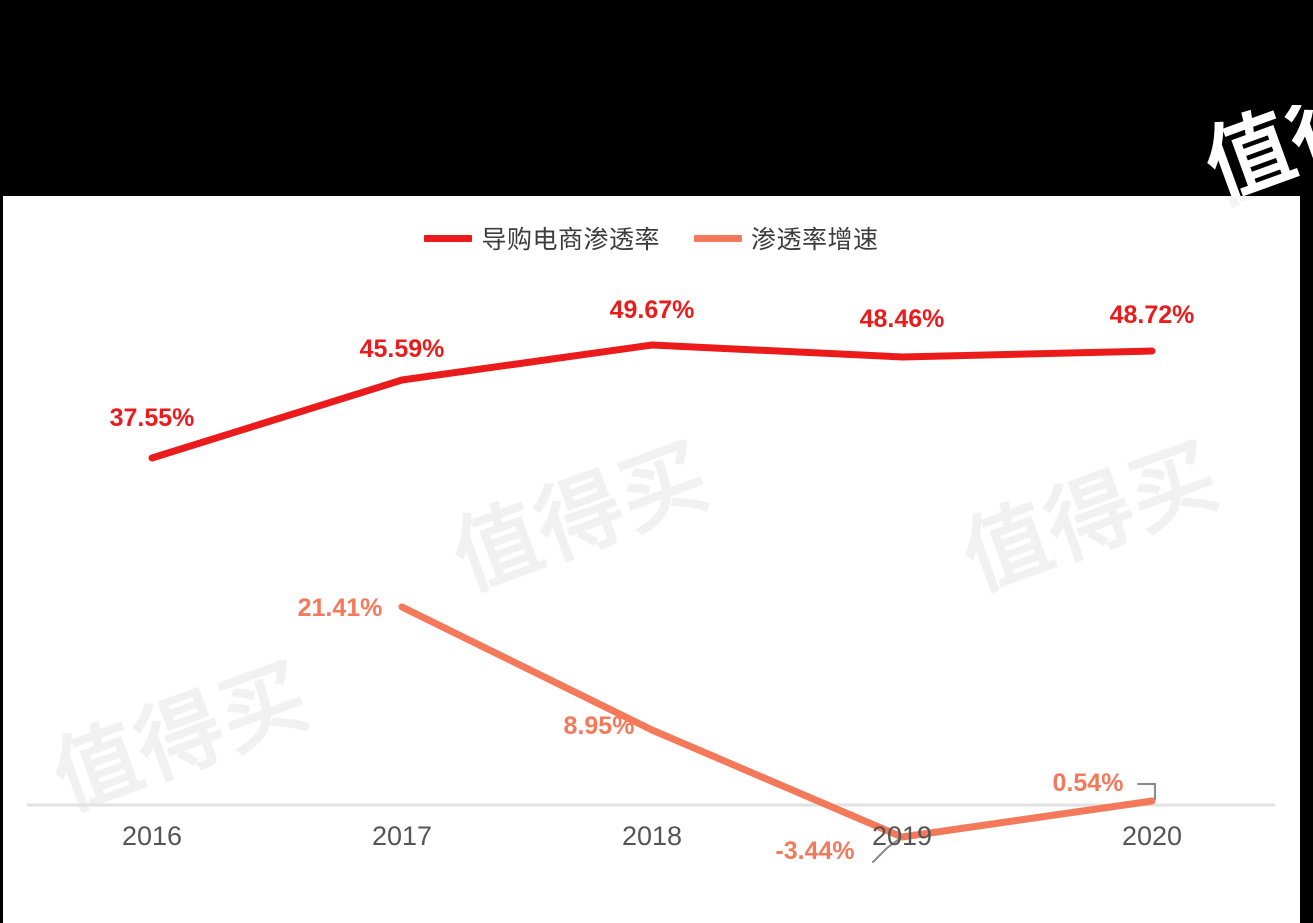 The image size is (1313, 923). Describe the element at coordinates (340, 608) in the screenshot. I see `data-label-growth-2017: 21.41%` at that location.